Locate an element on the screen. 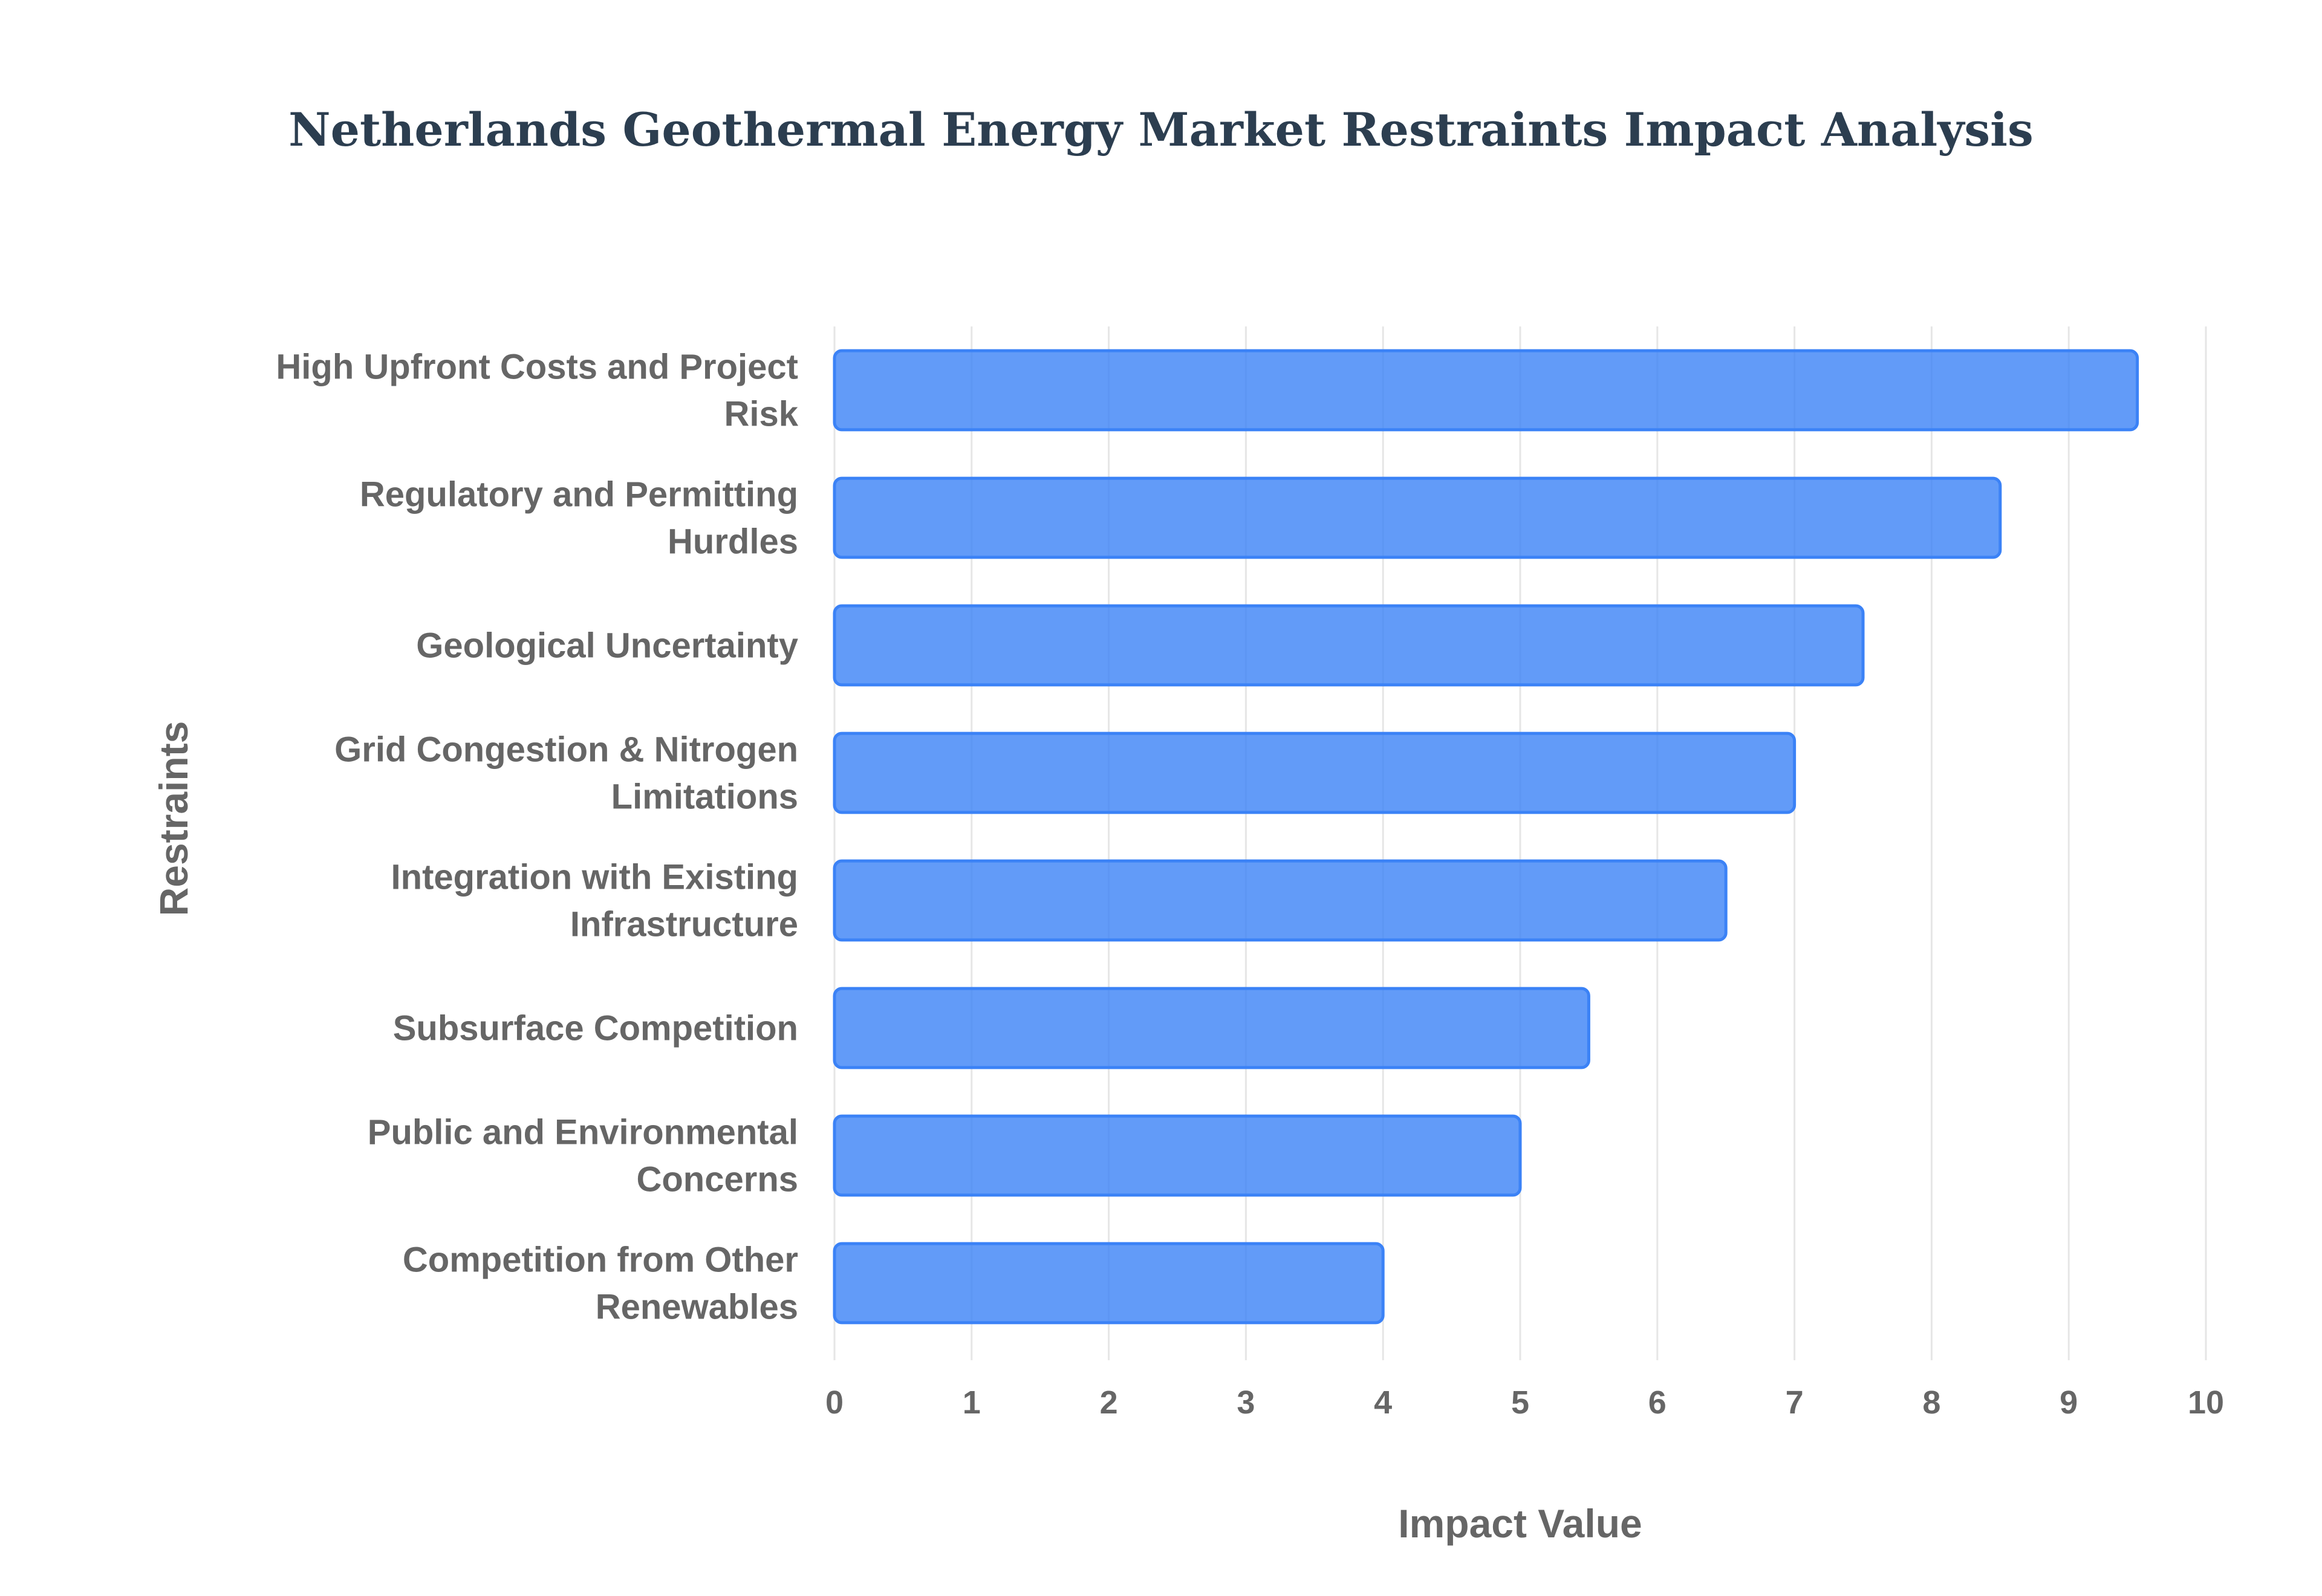  category-label: Subsurface Competition is located at coordinates (595, 1028).